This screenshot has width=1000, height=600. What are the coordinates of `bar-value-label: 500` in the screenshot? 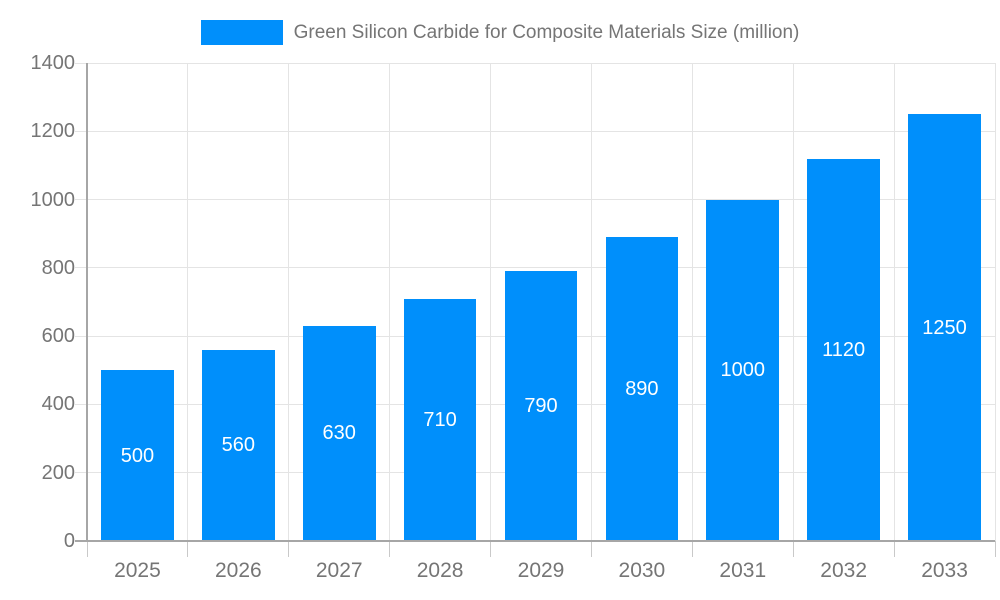 It's located at (137, 455).